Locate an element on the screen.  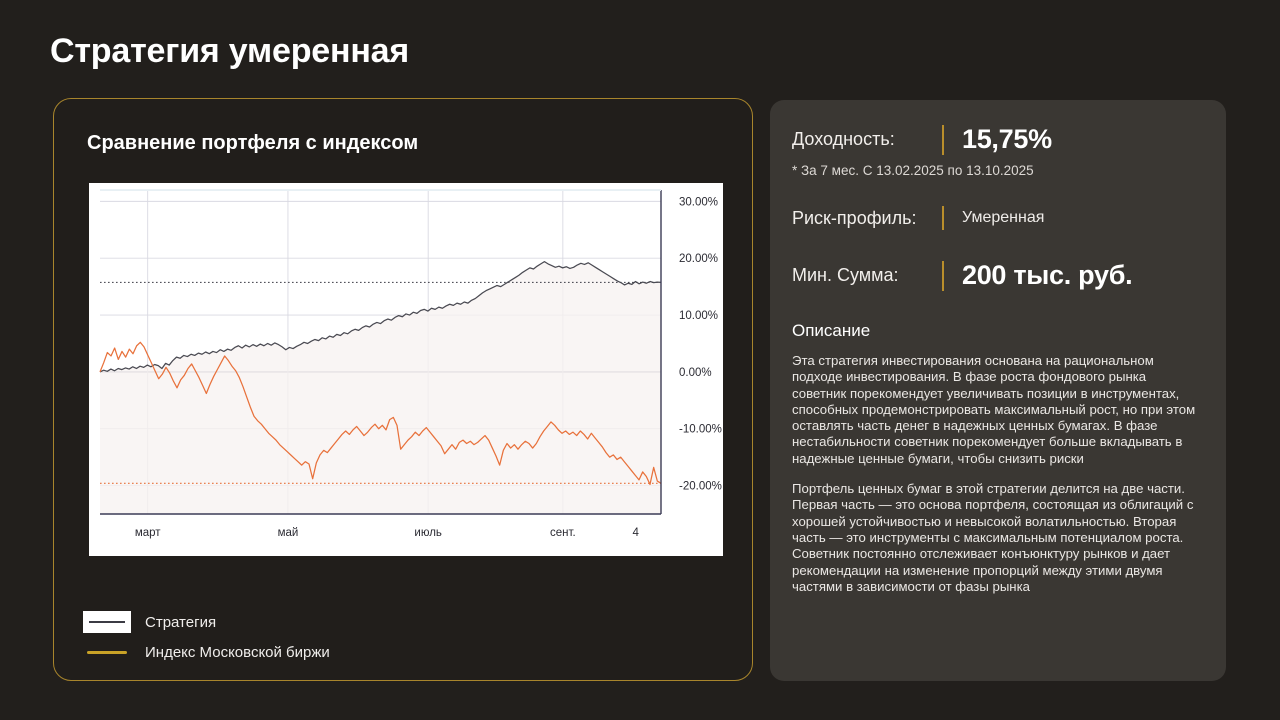
legend-item-strategy: Стратегия is located at coordinates (206, 622).